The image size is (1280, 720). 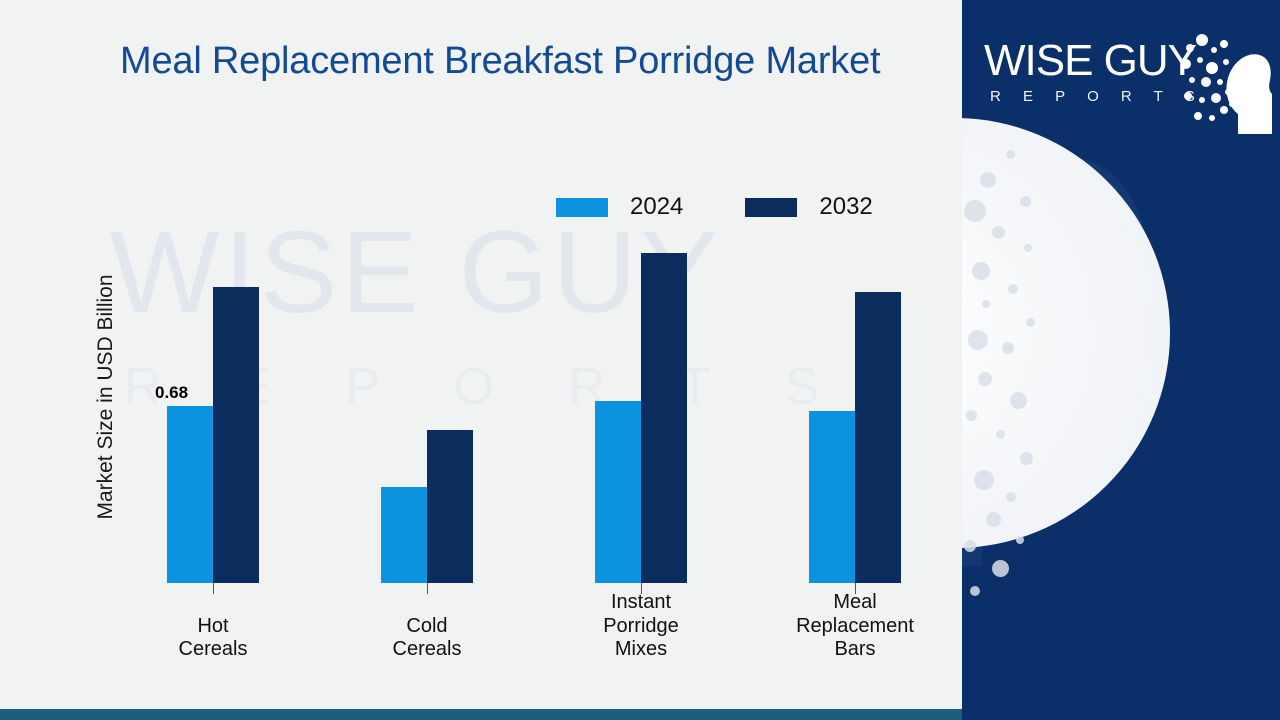 What do you see at coordinates (619, 207) in the screenshot?
I see `legend-item-2024: 2024` at bounding box center [619, 207].